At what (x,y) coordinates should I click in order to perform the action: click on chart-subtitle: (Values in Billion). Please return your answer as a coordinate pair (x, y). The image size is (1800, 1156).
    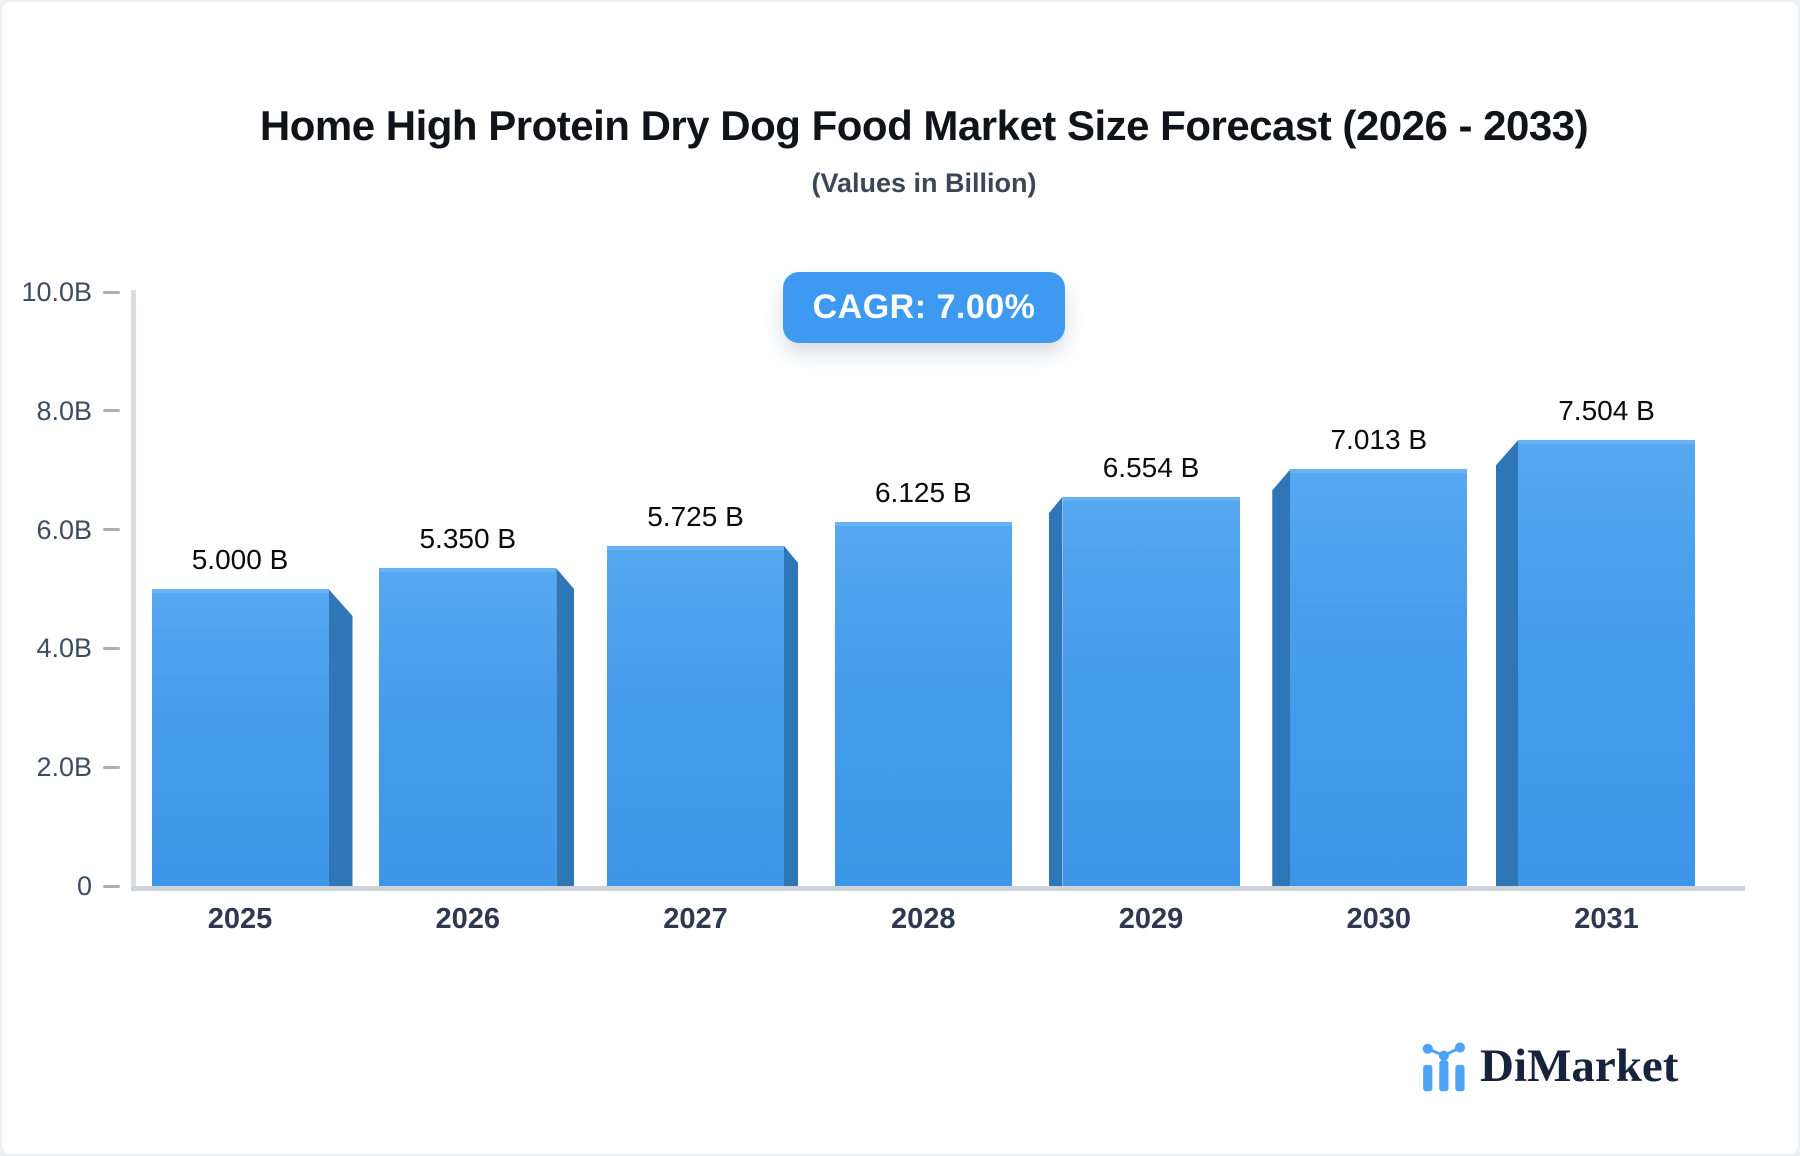
    Looking at the image, I should click on (924, 183).